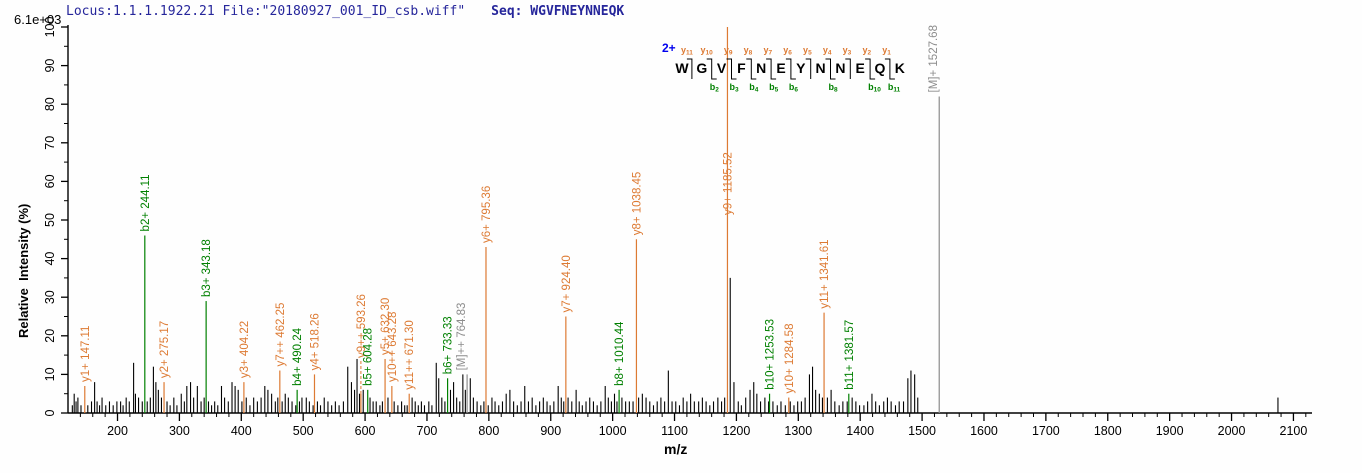  I want to click on peak-label: b8+ 1010.44, so click(620, 353).